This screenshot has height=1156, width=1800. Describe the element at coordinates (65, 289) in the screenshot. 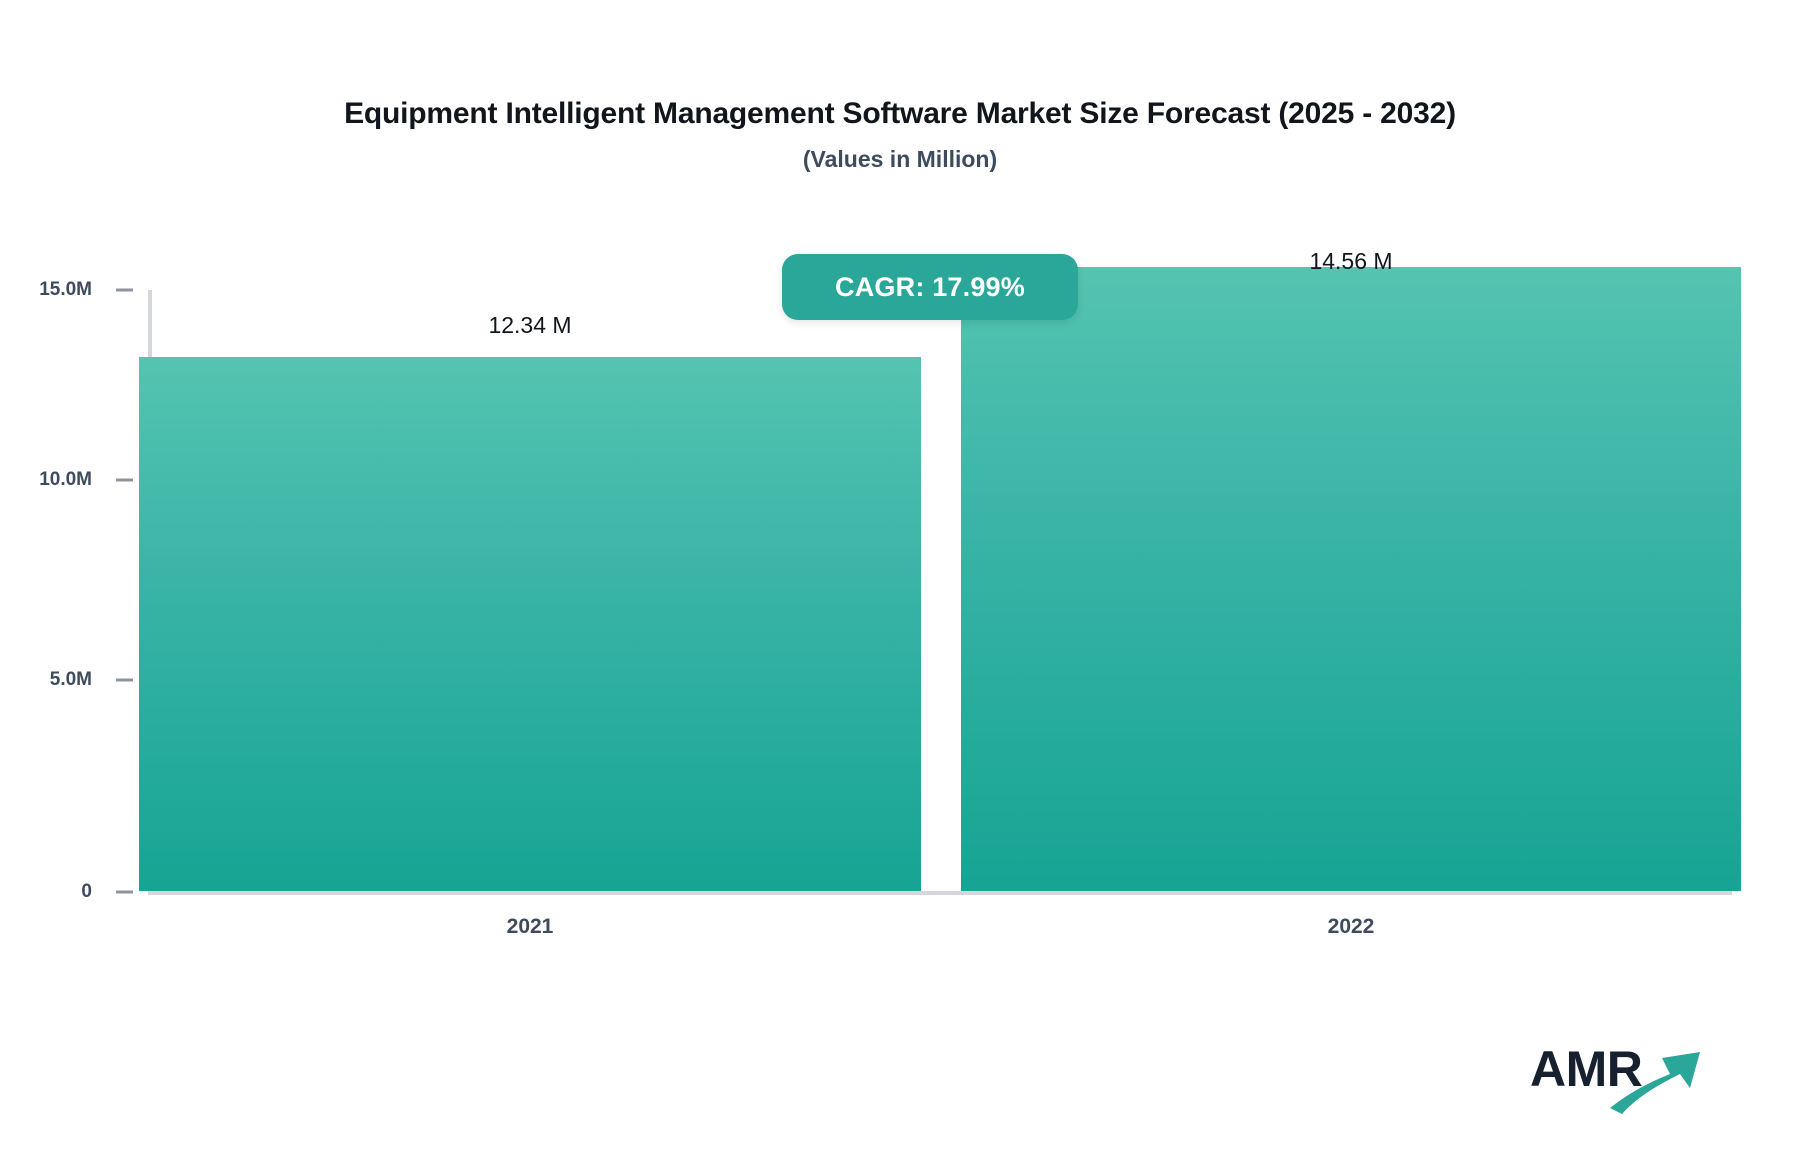

I see `y-tick-label-15: 15.0M` at that location.